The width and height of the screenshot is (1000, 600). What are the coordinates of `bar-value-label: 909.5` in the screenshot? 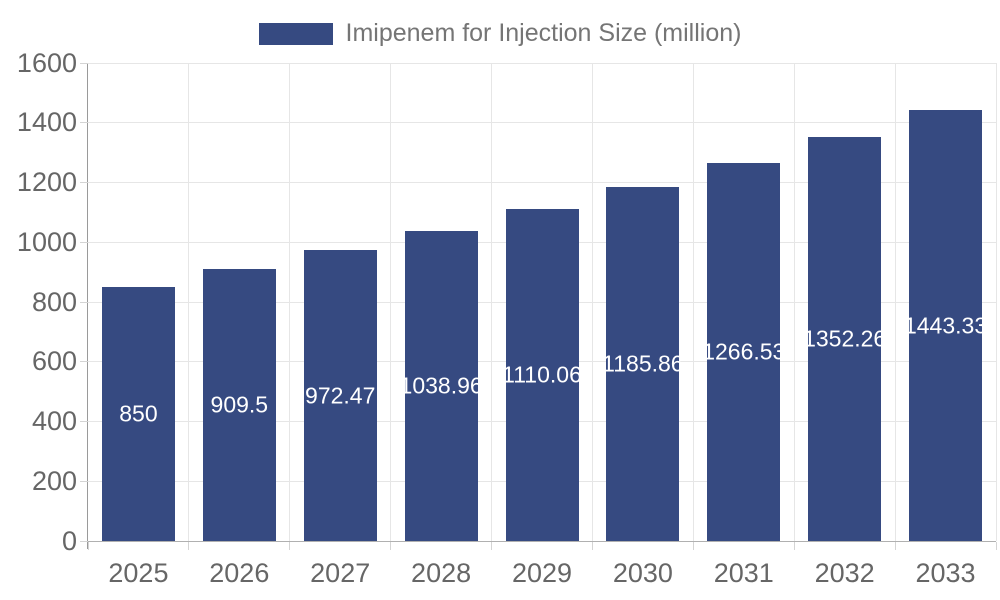 It's located at (239, 404).